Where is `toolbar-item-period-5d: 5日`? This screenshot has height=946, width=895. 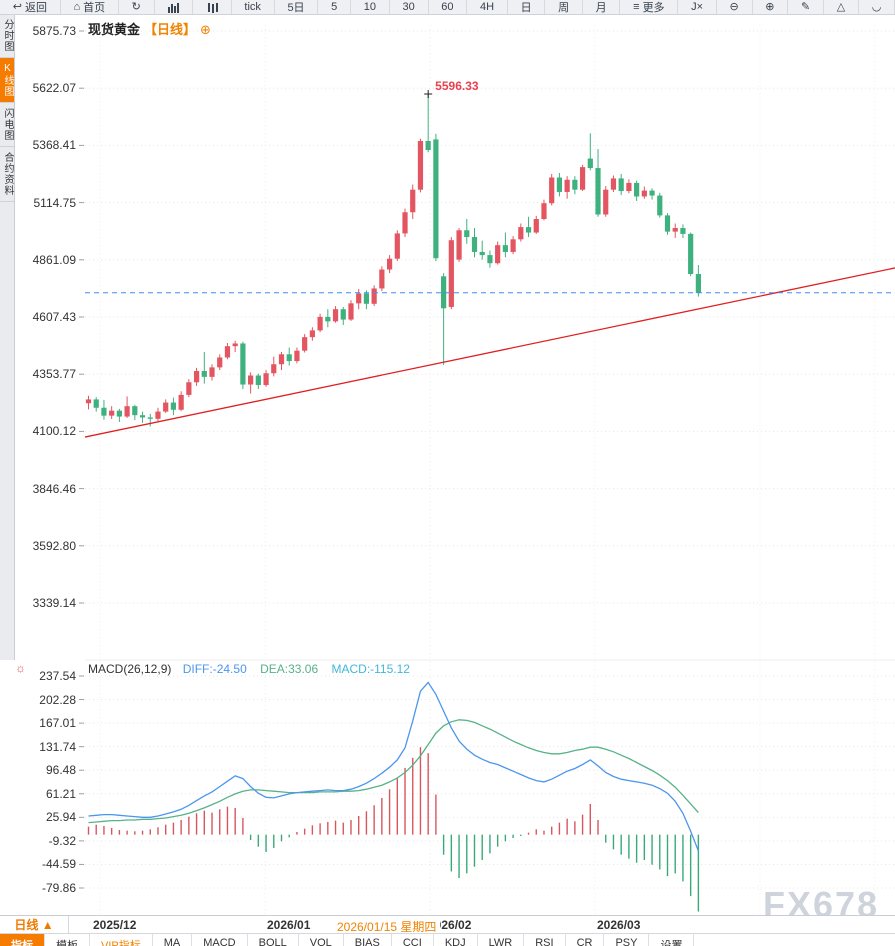 toolbar-item-period-5d: 5日 is located at coordinates (297, 7).